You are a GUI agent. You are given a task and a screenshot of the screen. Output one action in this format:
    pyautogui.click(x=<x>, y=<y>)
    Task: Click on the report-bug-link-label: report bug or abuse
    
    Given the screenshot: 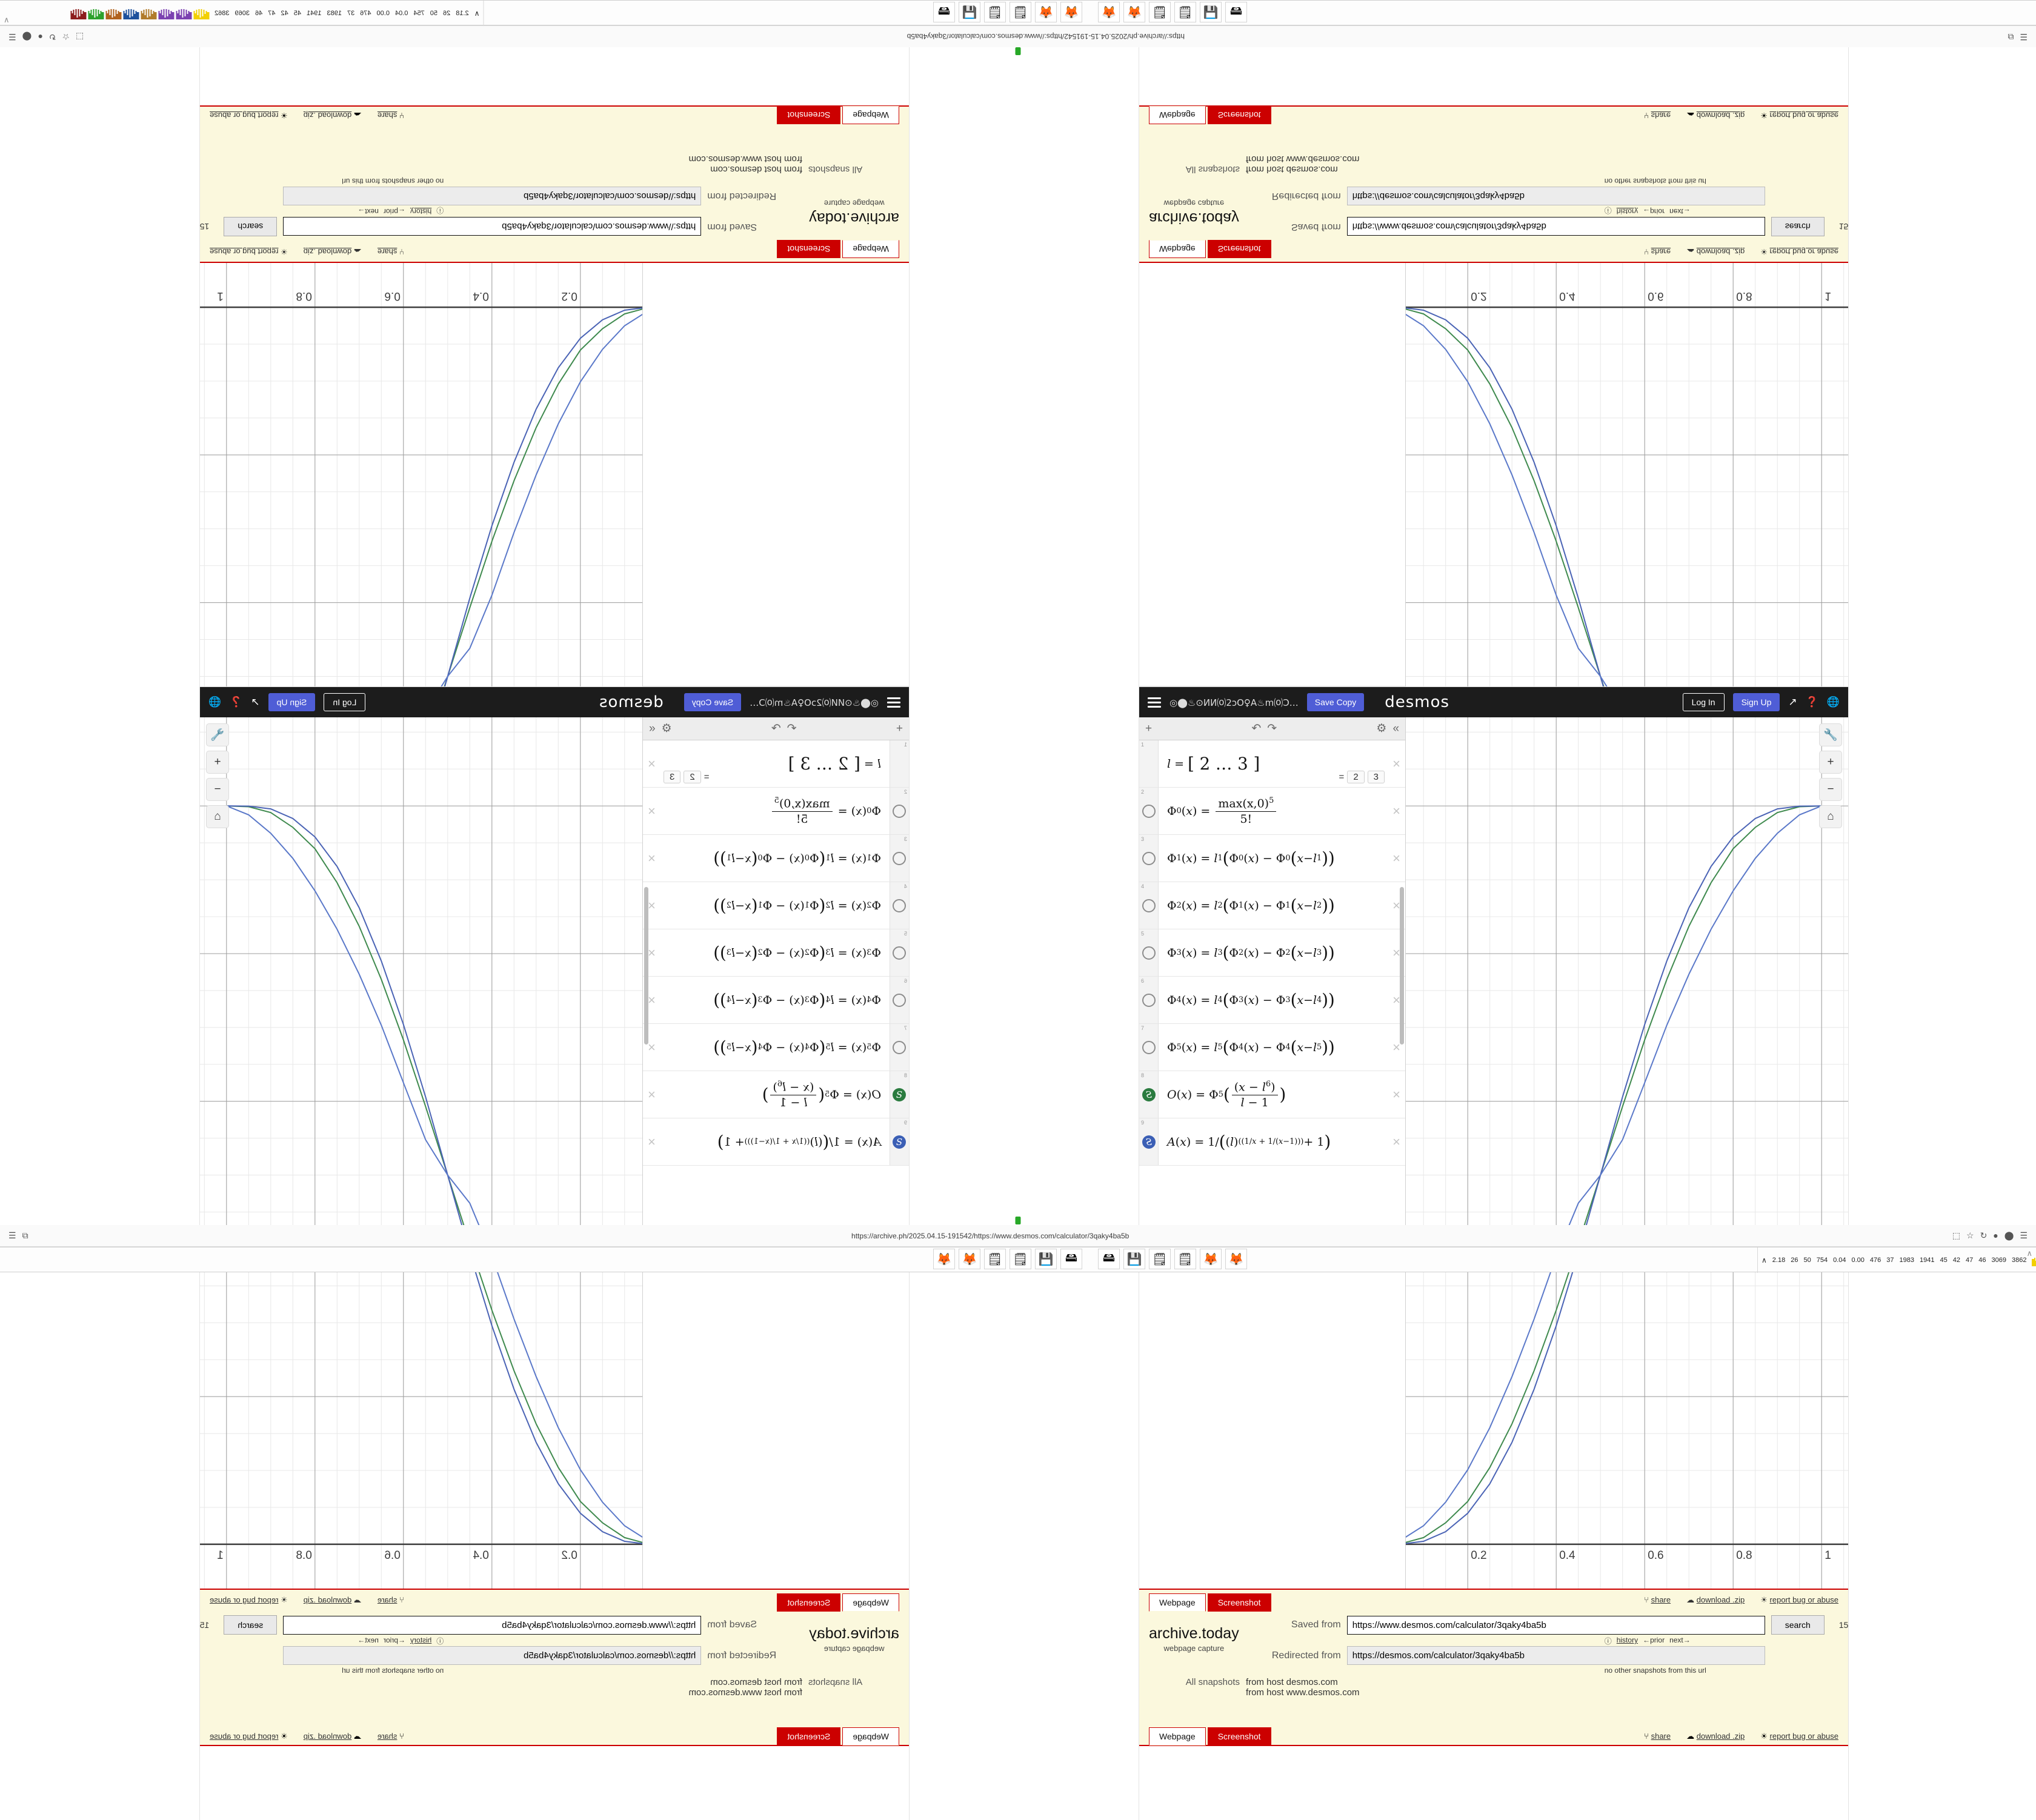 What is the action you would take?
    pyautogui.click(x=244, y=251)
    